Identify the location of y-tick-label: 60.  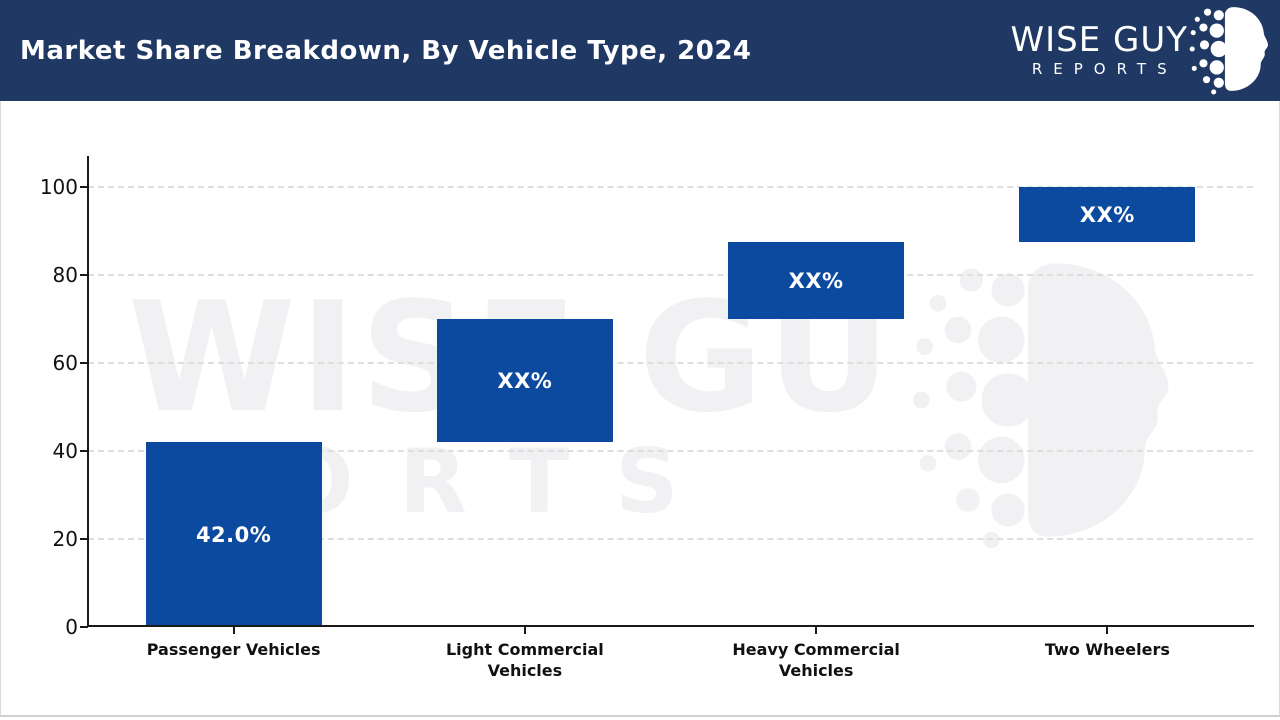
(65, 363).